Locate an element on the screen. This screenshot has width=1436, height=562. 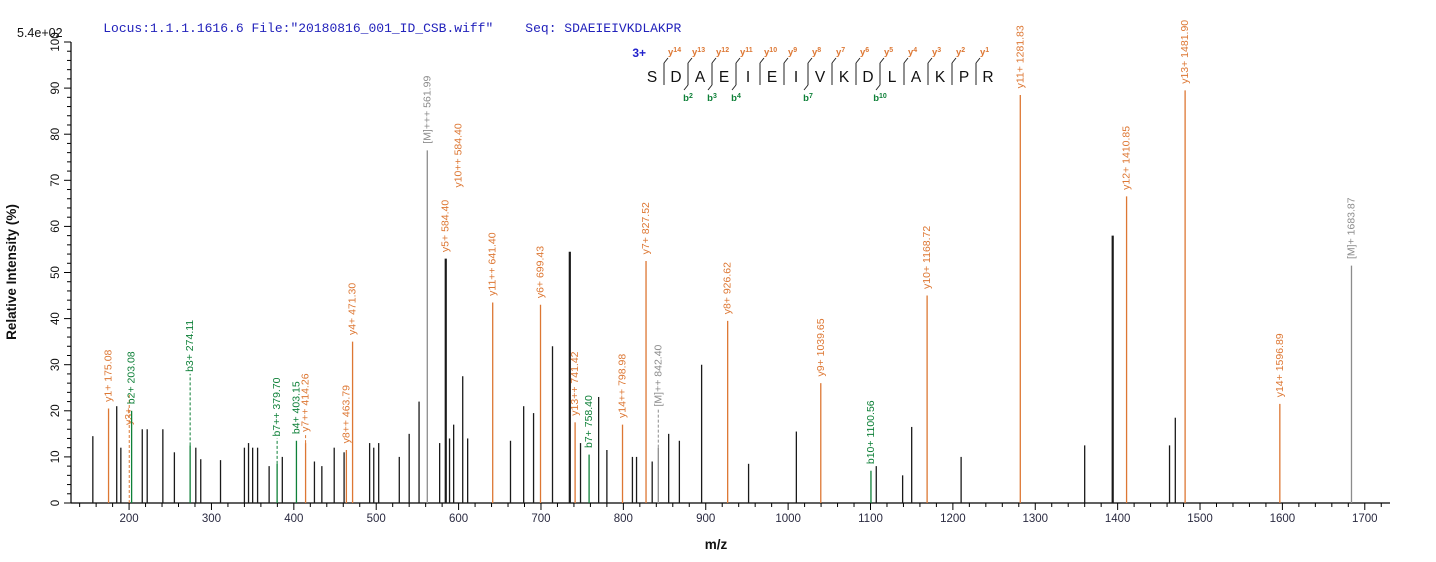
peak-label: y10++ 584.40 is located at coordinates (459, 155).